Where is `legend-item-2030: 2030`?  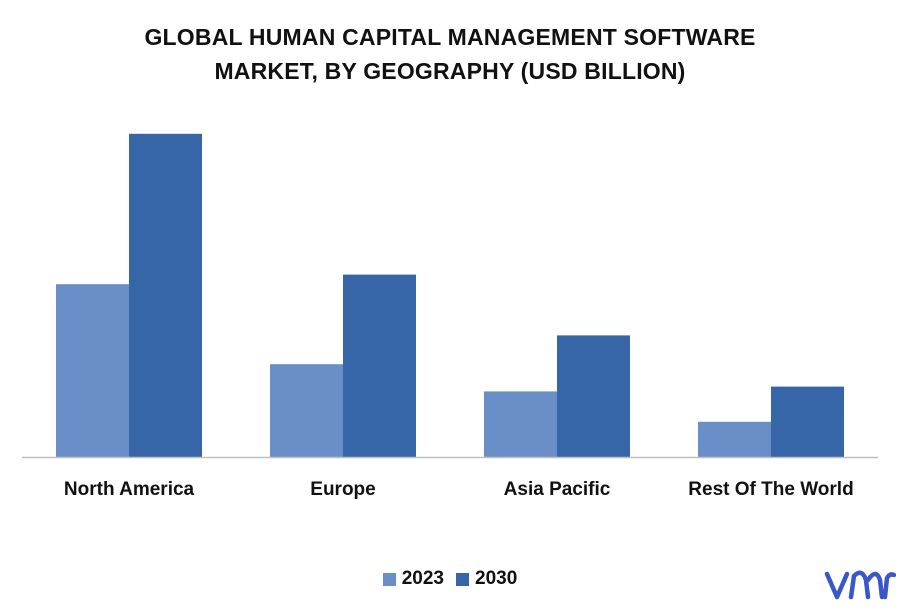
legend-item-2030: 2030 is located at coordinates (486, 579).